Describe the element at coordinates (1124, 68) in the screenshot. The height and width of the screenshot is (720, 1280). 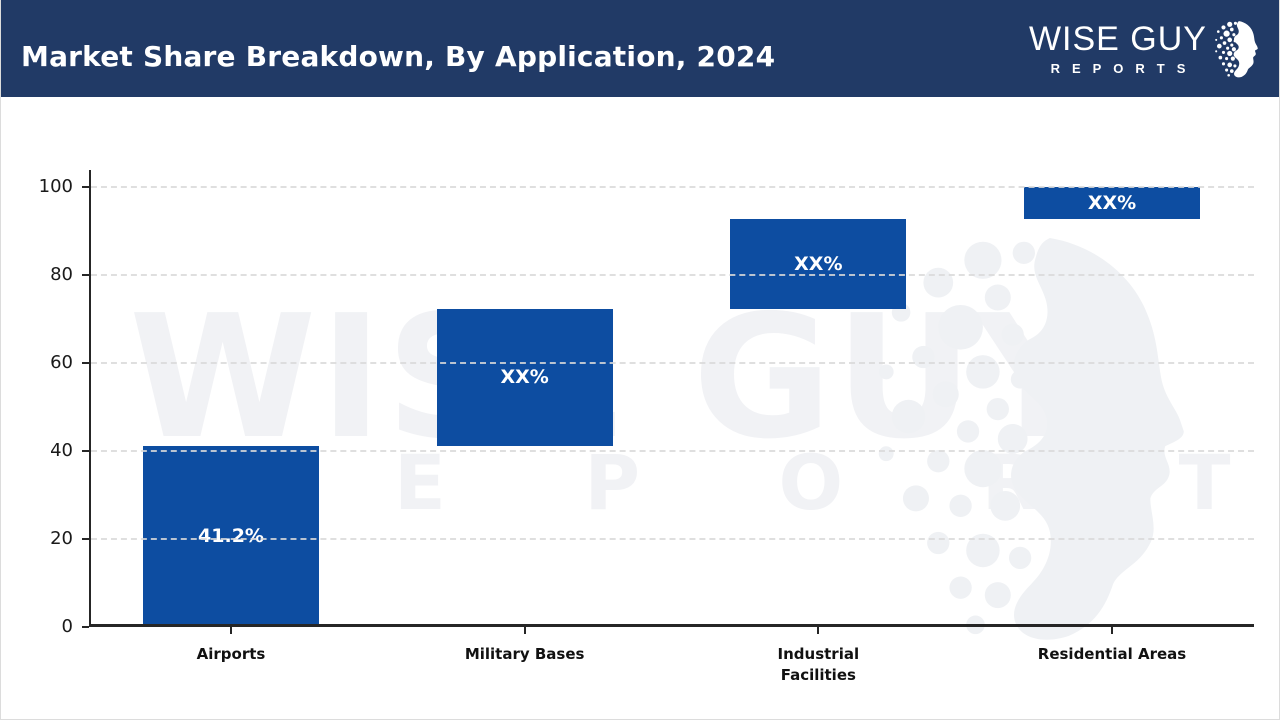
I see `logo-subtitle: REPORTS` at that location.